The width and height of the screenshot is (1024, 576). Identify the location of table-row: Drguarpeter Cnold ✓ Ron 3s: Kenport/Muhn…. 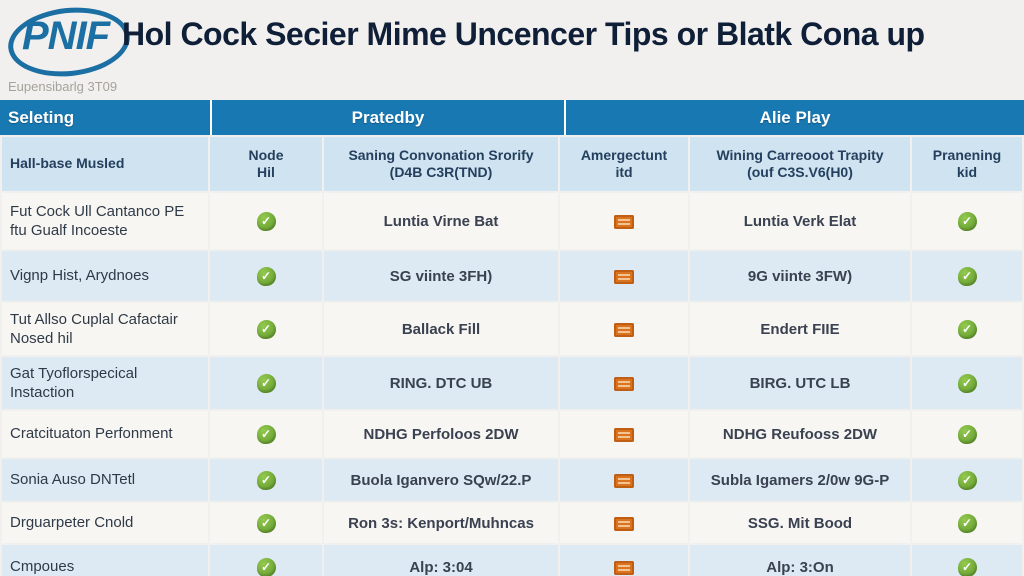
(512, 523).